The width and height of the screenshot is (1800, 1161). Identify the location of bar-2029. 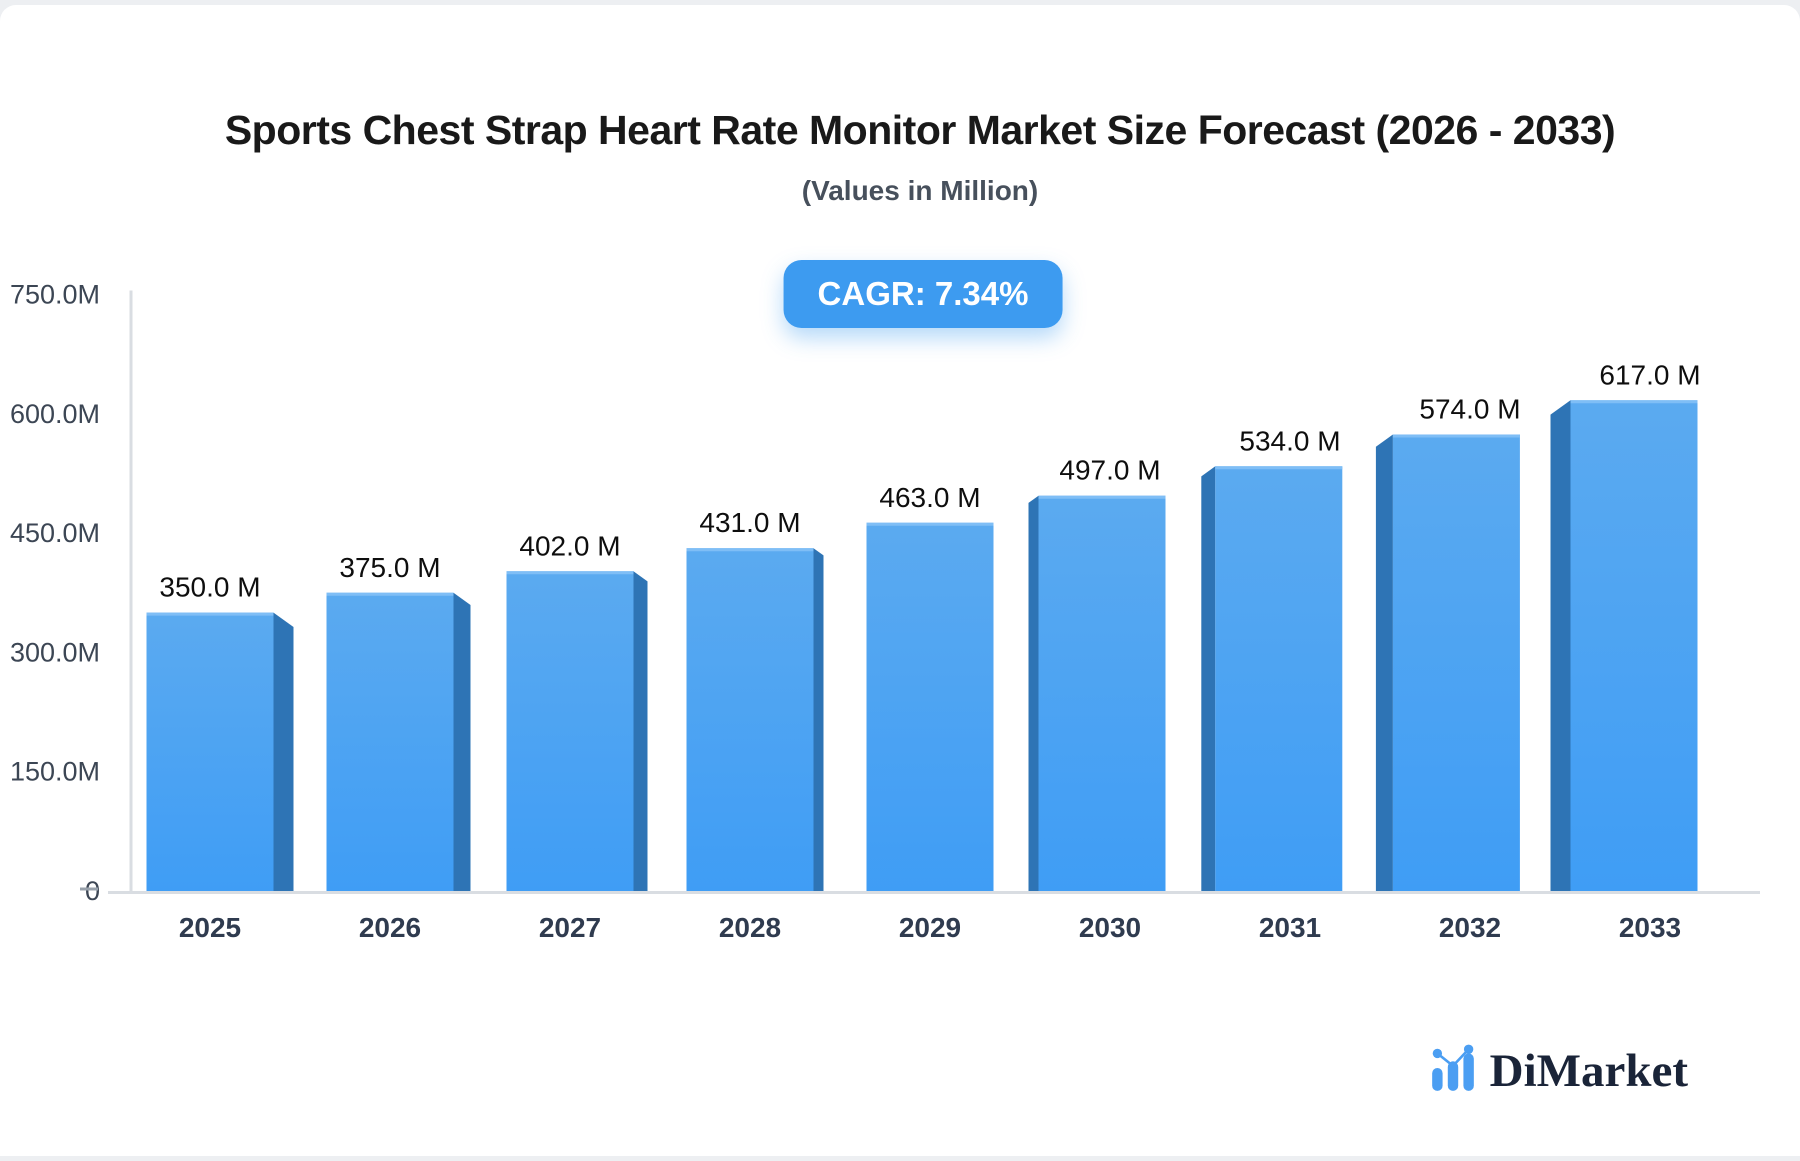
(930, 706).